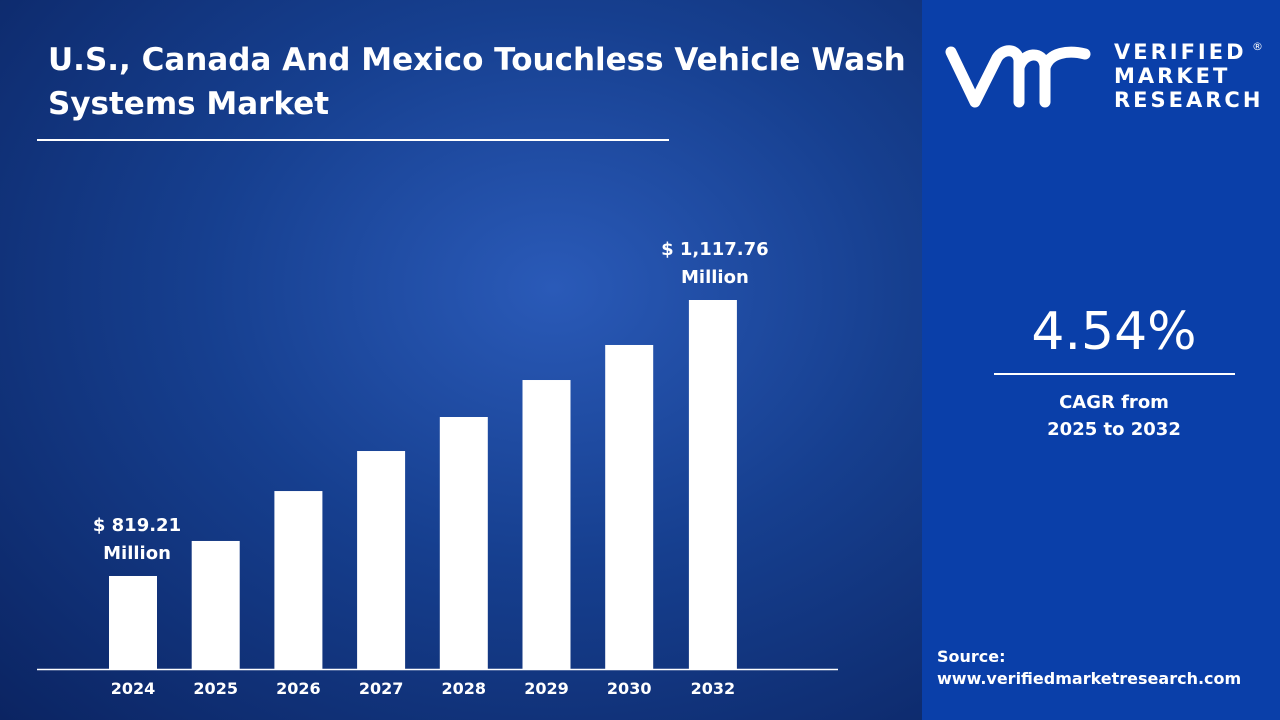 This screenshot has height=720, width=1280. What do you see at coordinates (1180, 52) in the screenshot?
I see `brand-line-verified: VERIFIED` at bounding box center [1180, 52].